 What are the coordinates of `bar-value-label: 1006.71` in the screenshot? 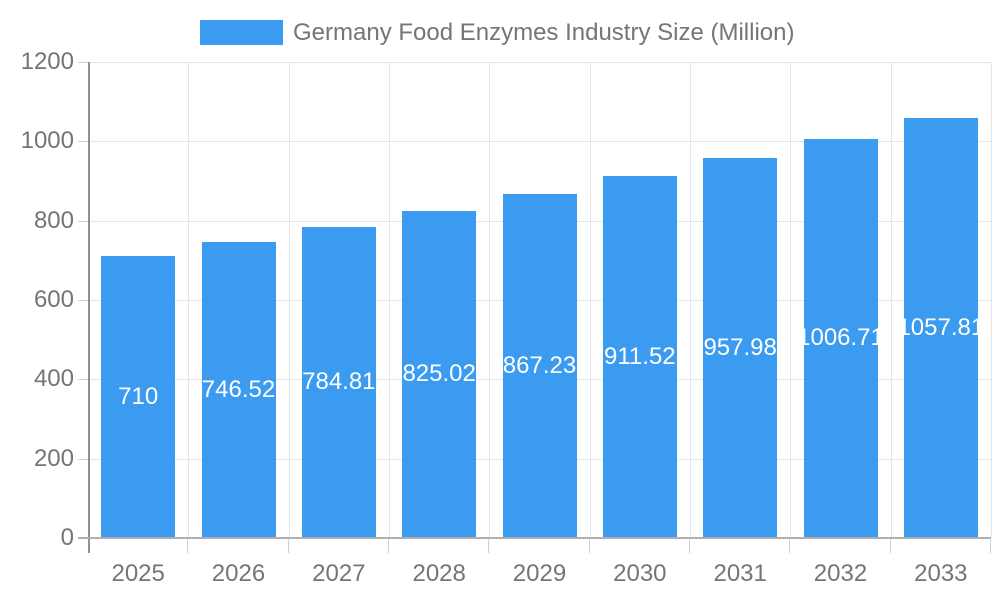 It's located at (840, 338).